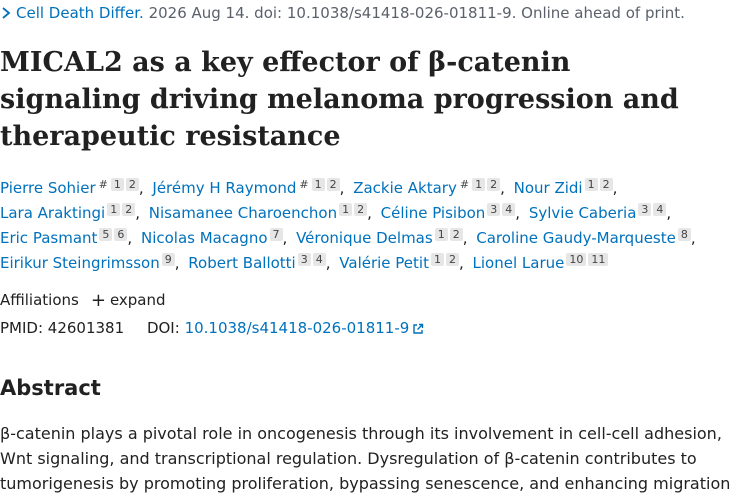 This screenshot has width=750, height=500. What do you see at coordinates (518, 263) in the screenshot?
I see `author-name: Lionel Larue` at bounding box center [518, 263].